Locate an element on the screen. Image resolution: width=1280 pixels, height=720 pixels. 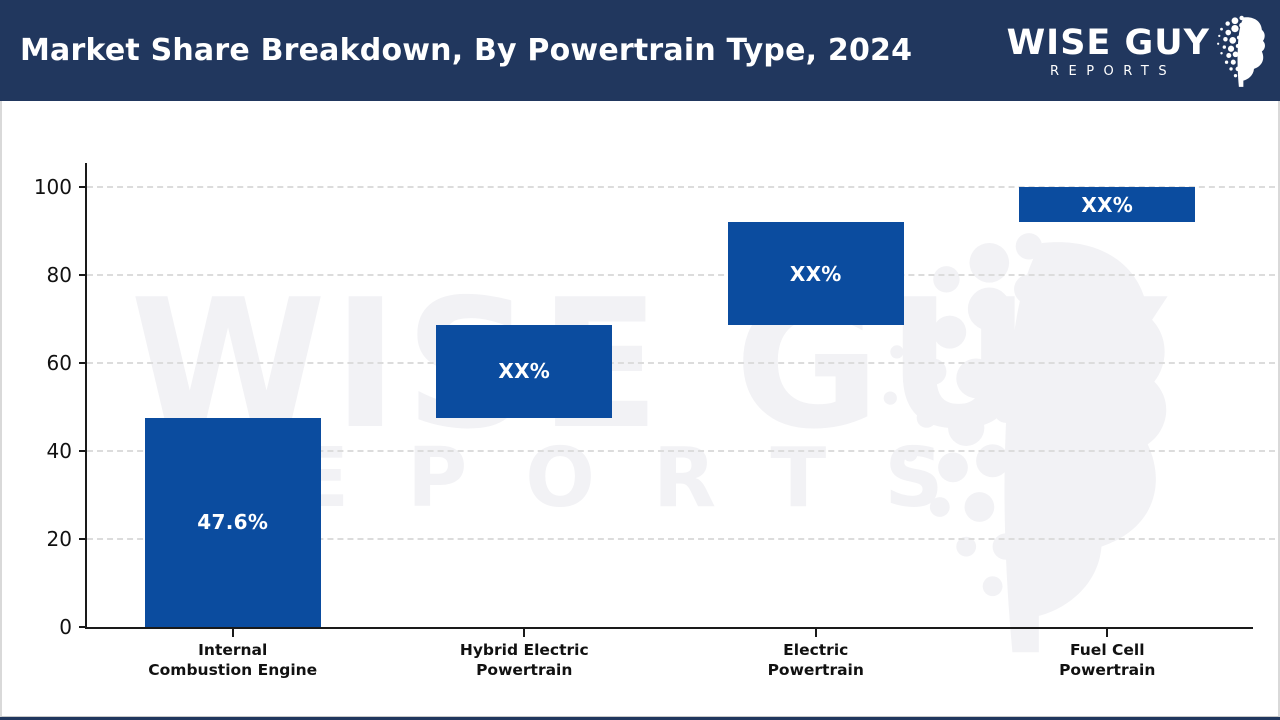
logo-wordmark-line2: REPORTS is located at coordinates (1113, 71).